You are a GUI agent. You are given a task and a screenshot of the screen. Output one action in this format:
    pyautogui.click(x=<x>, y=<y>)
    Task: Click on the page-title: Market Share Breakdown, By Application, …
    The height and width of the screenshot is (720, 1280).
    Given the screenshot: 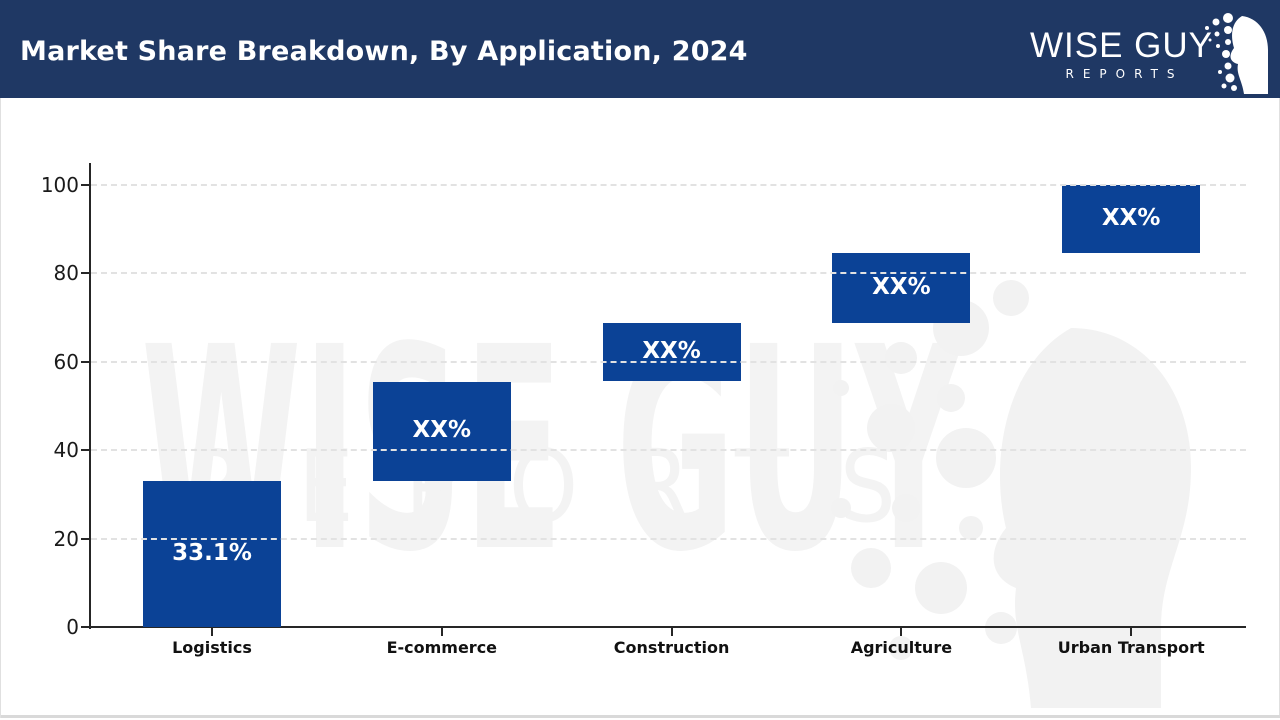 What is the action you would take?
    pyautogui.click(x=384, y=51)
    